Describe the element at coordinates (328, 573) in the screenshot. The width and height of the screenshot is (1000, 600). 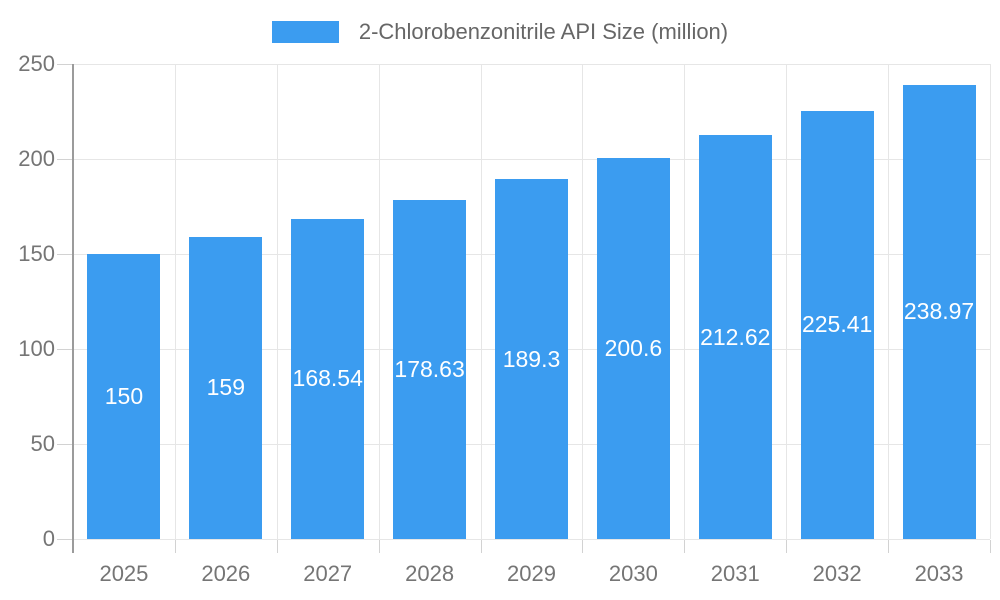
I see `x-axis-label-2027: 2027` at that location.